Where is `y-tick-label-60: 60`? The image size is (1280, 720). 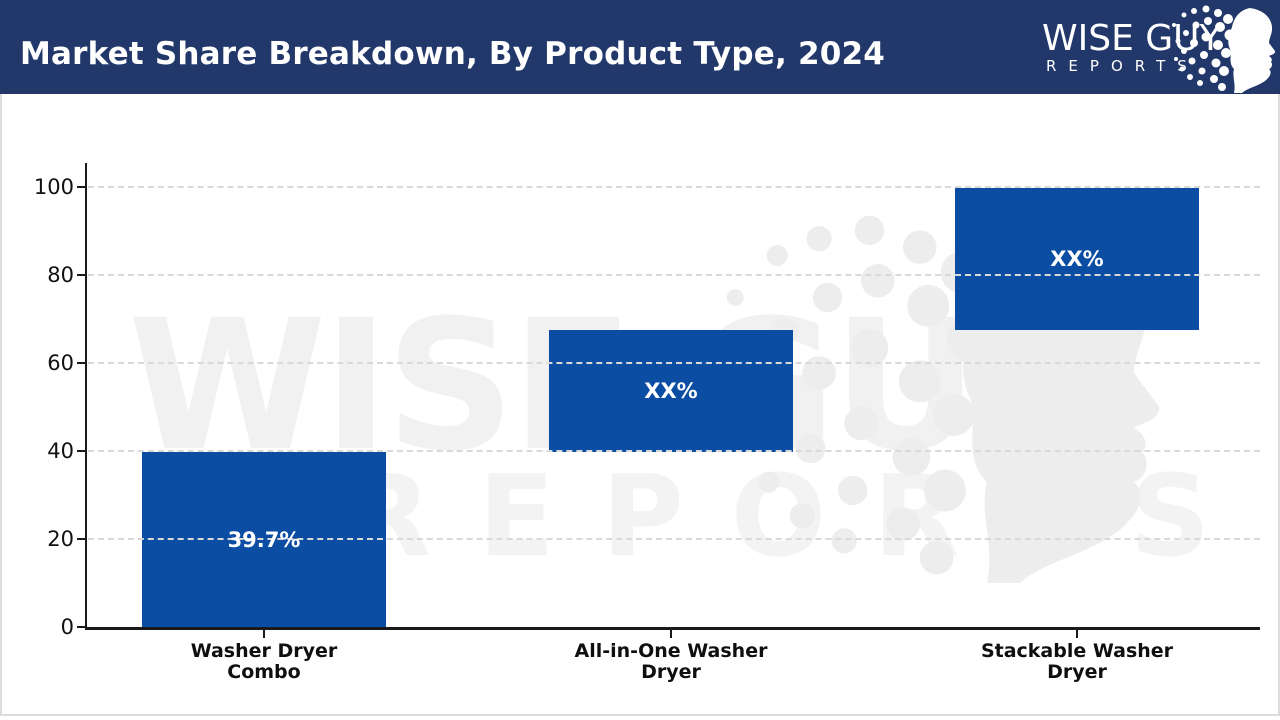 y-tick-label-60: 60 is located at coordinates (60, 363).